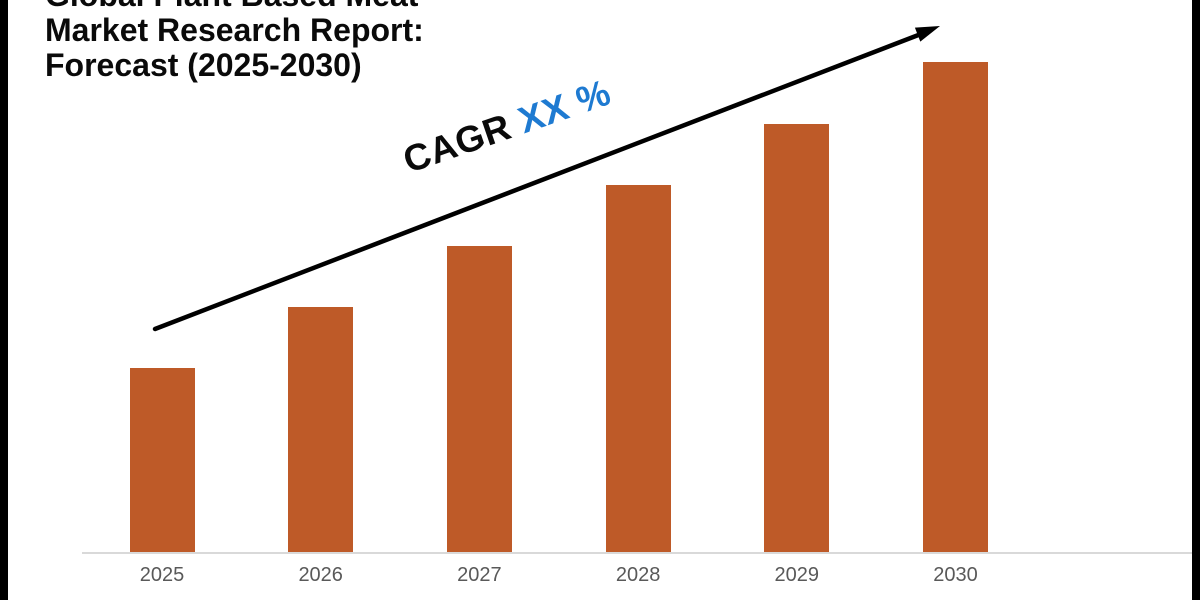 The image size is (1200, 600). Describe the element at coordinates (797, 575) in the screenshot. I see `x-axis-label-2029: 2029` at that location.